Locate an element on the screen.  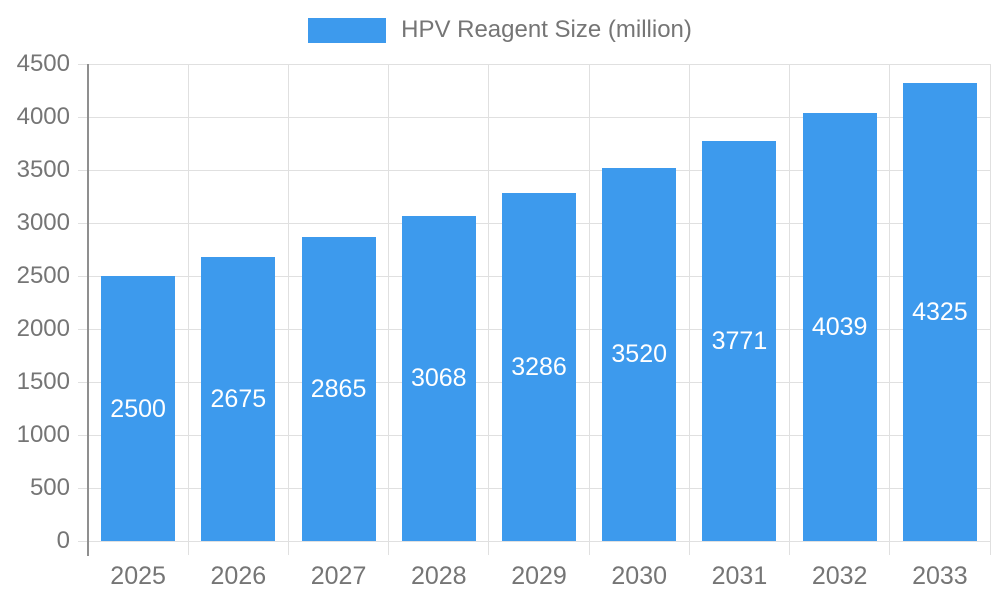
legend: HPV Reagent Size (million) is located at coordinates (500, 30).